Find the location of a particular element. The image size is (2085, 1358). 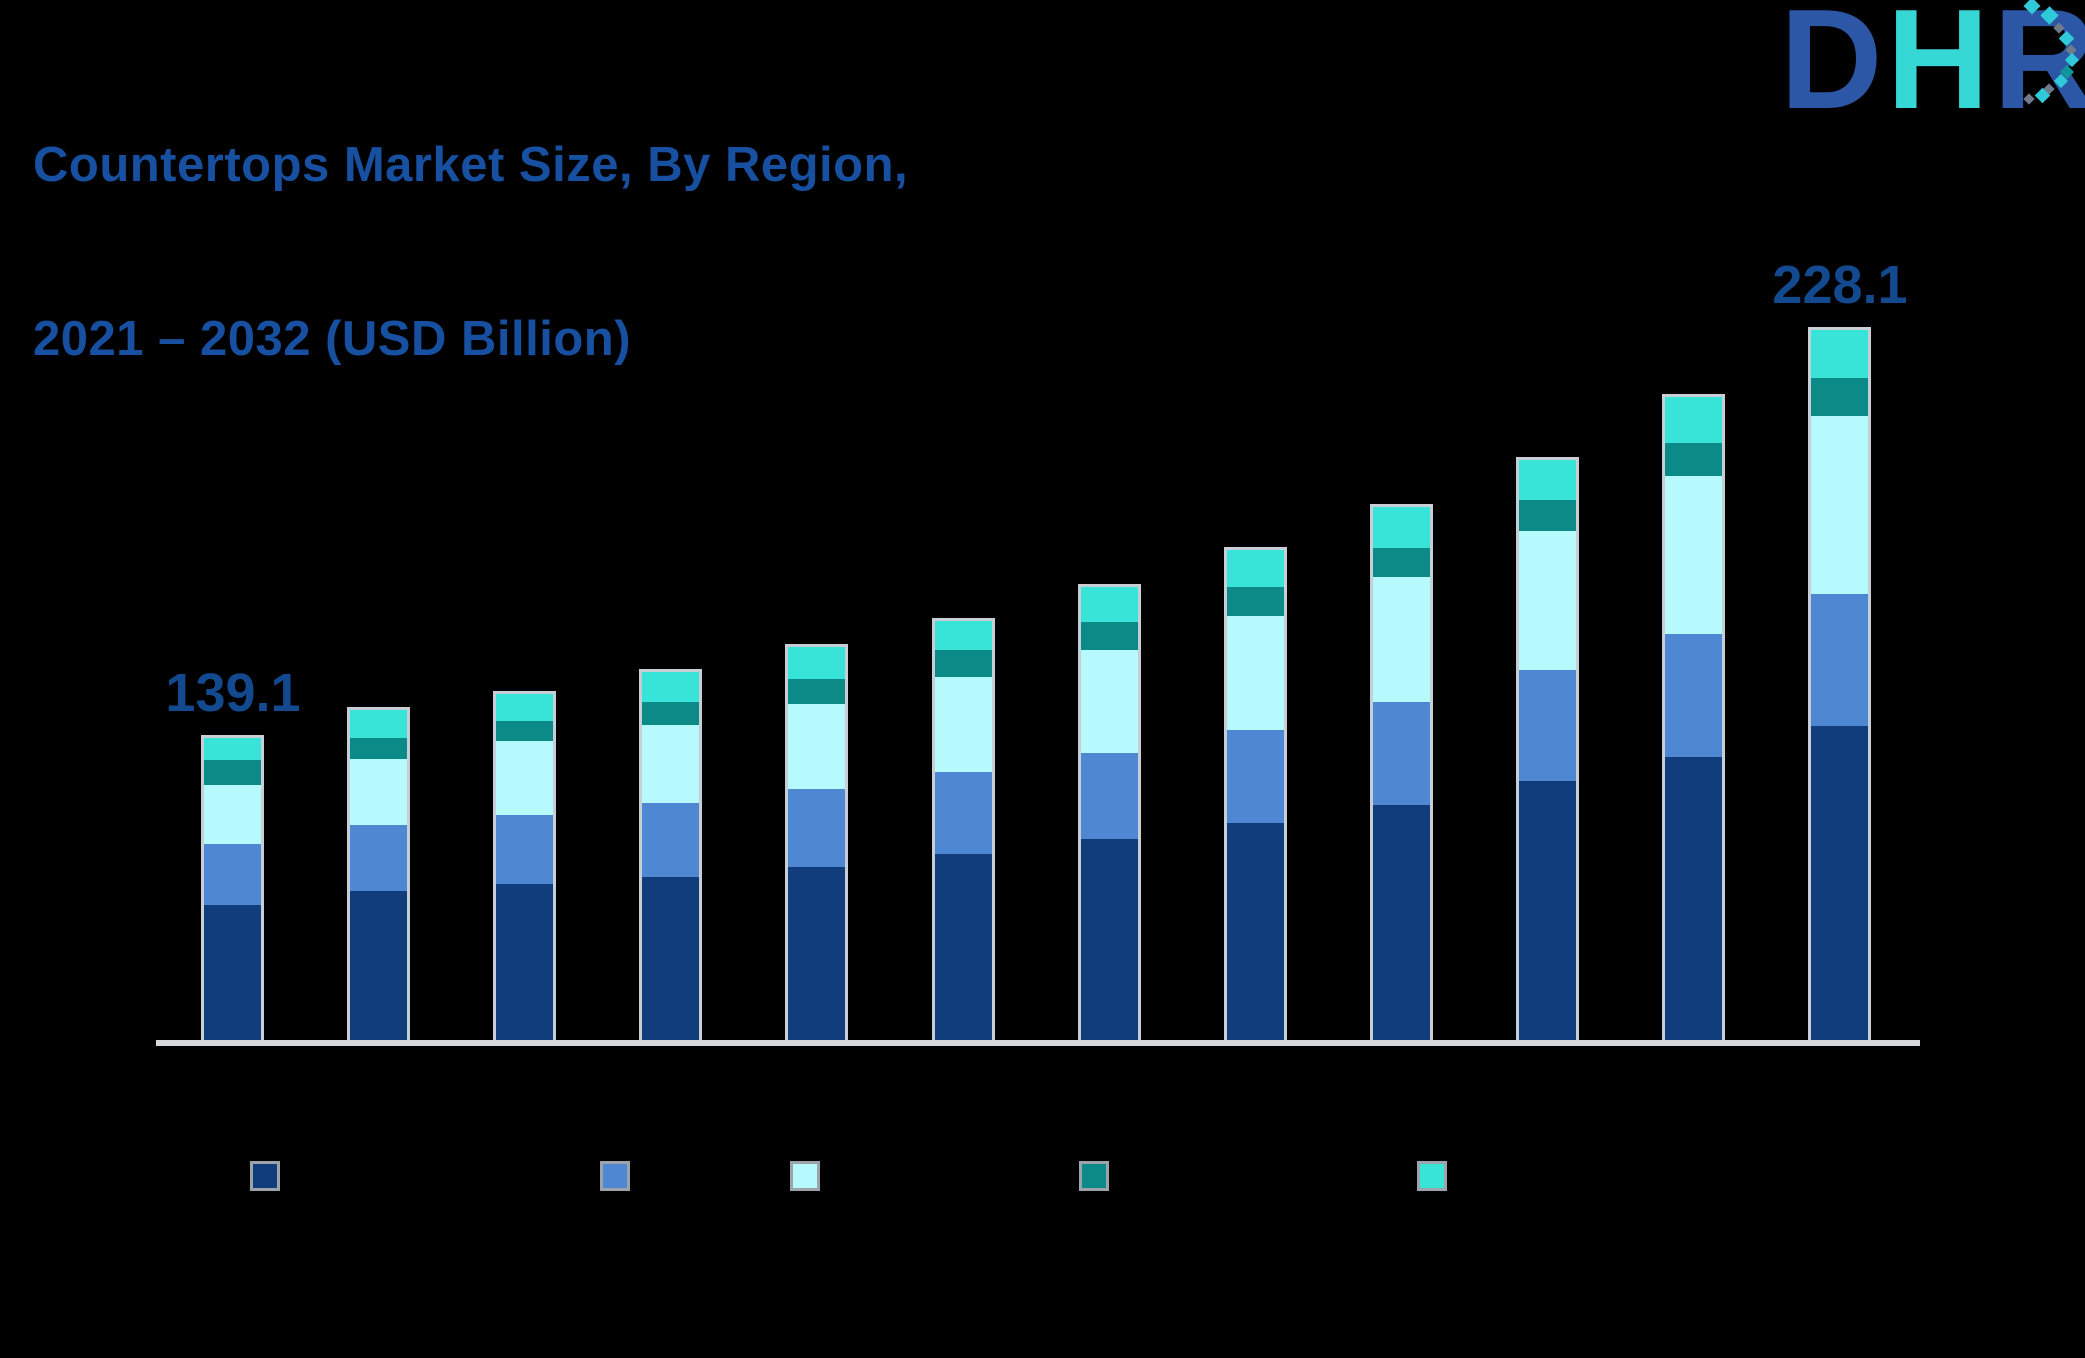

bar-2030 is located at coordinates (1547, 748).